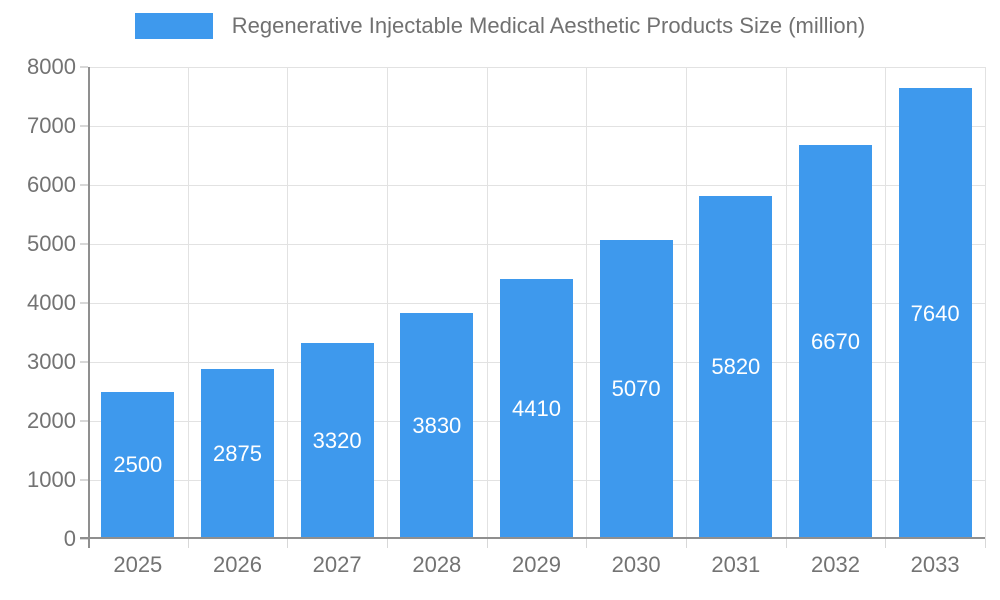 This screenshot has height=600, width=1000. I want to click on bar-value-label: 2875, so click(237, 454).